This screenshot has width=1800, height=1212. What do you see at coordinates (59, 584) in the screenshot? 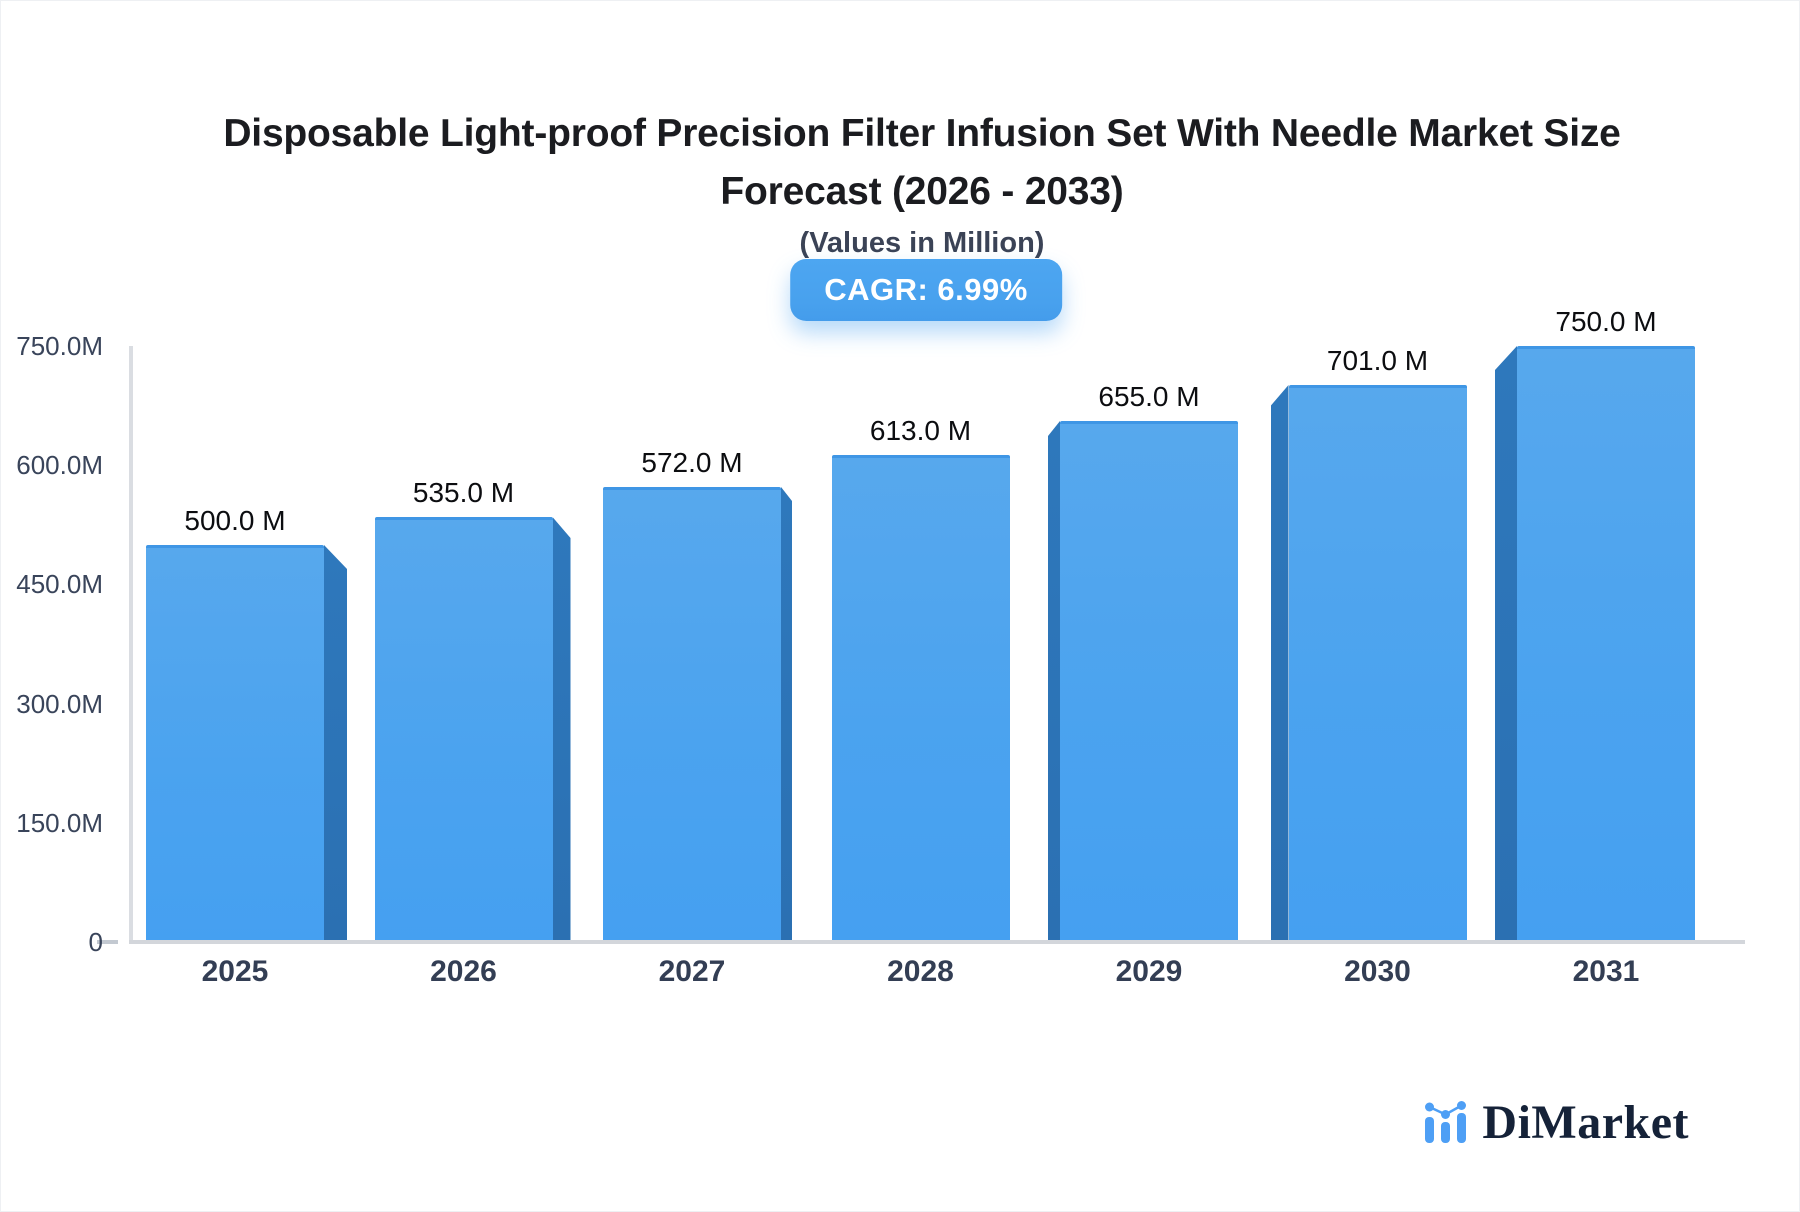
I see `y-axis-label-450.0M: 450.0M` at bounding box center [59, 584].